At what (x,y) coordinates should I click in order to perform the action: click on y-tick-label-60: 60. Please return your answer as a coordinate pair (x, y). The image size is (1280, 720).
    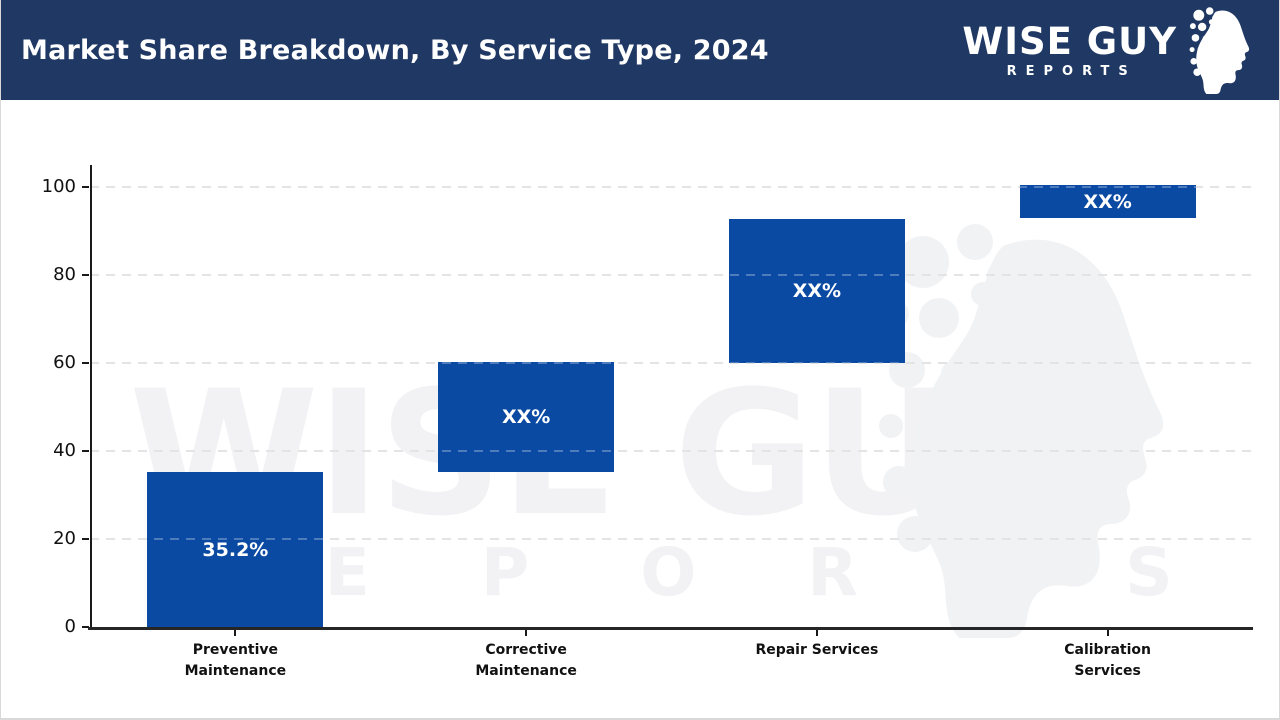
    Looking at the image, I should click on (64, 362).